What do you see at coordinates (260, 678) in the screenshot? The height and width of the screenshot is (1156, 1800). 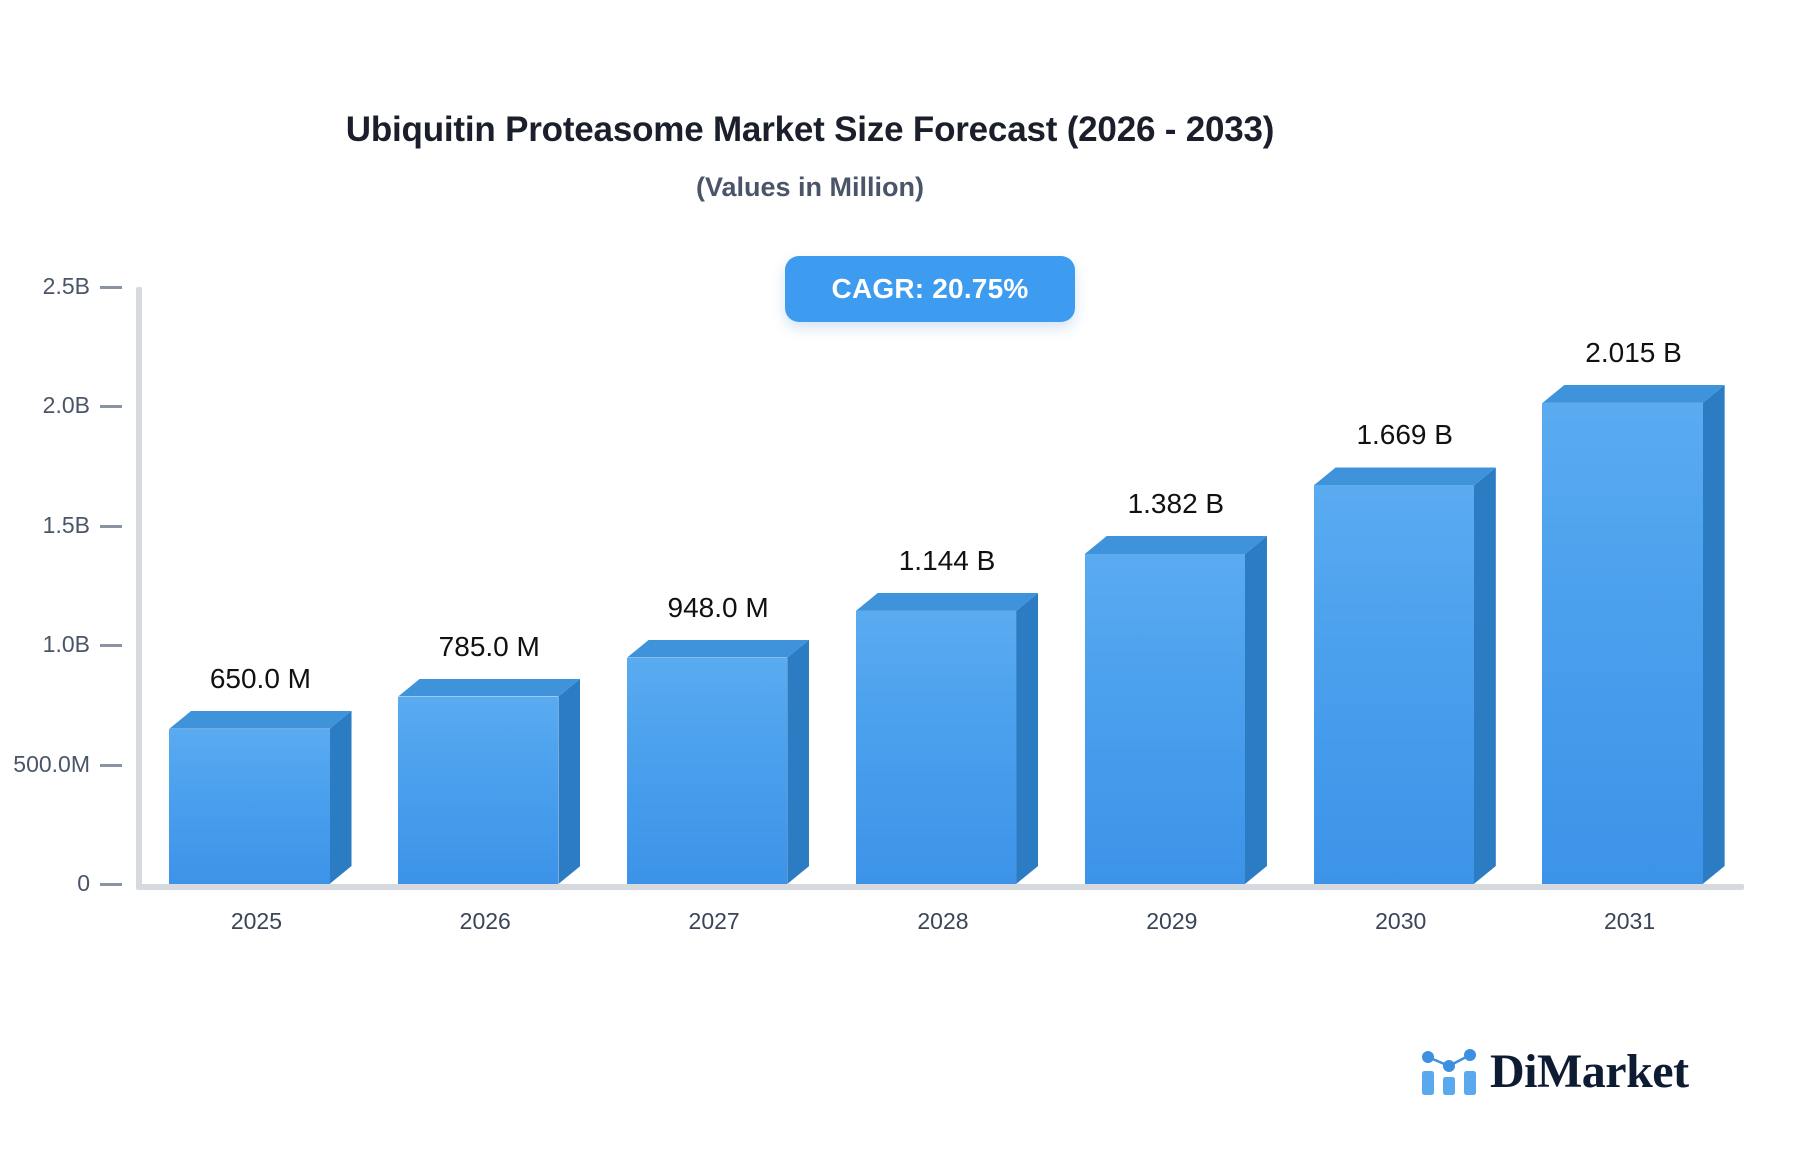 I see `bar-value-label: 650.0 M` at bounding box center [260, 678].